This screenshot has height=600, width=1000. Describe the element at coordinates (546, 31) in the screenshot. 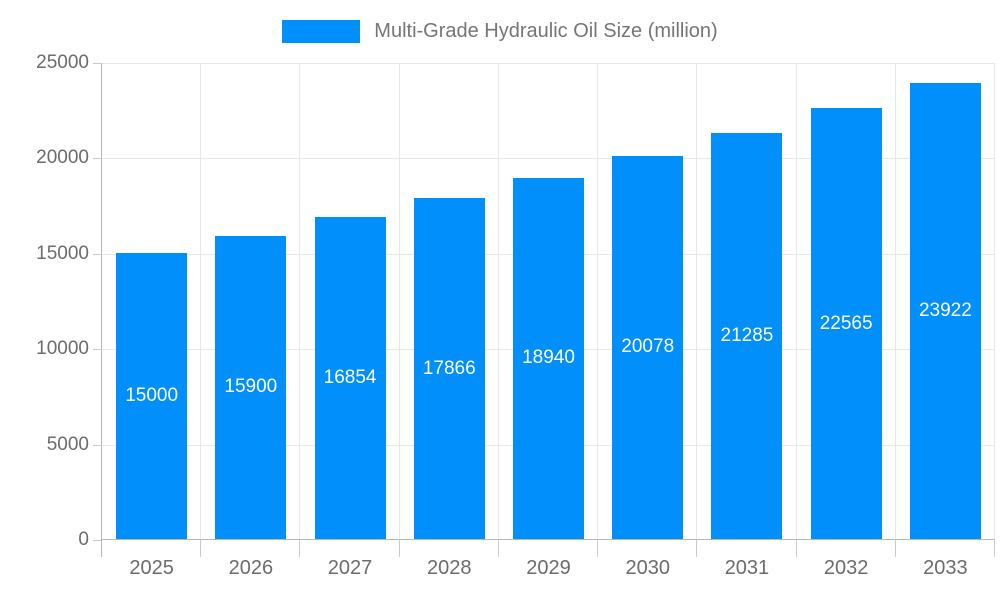

I see `legend-series-label: Multi-Grade Hydraulic Oil Size (million)` at that location.